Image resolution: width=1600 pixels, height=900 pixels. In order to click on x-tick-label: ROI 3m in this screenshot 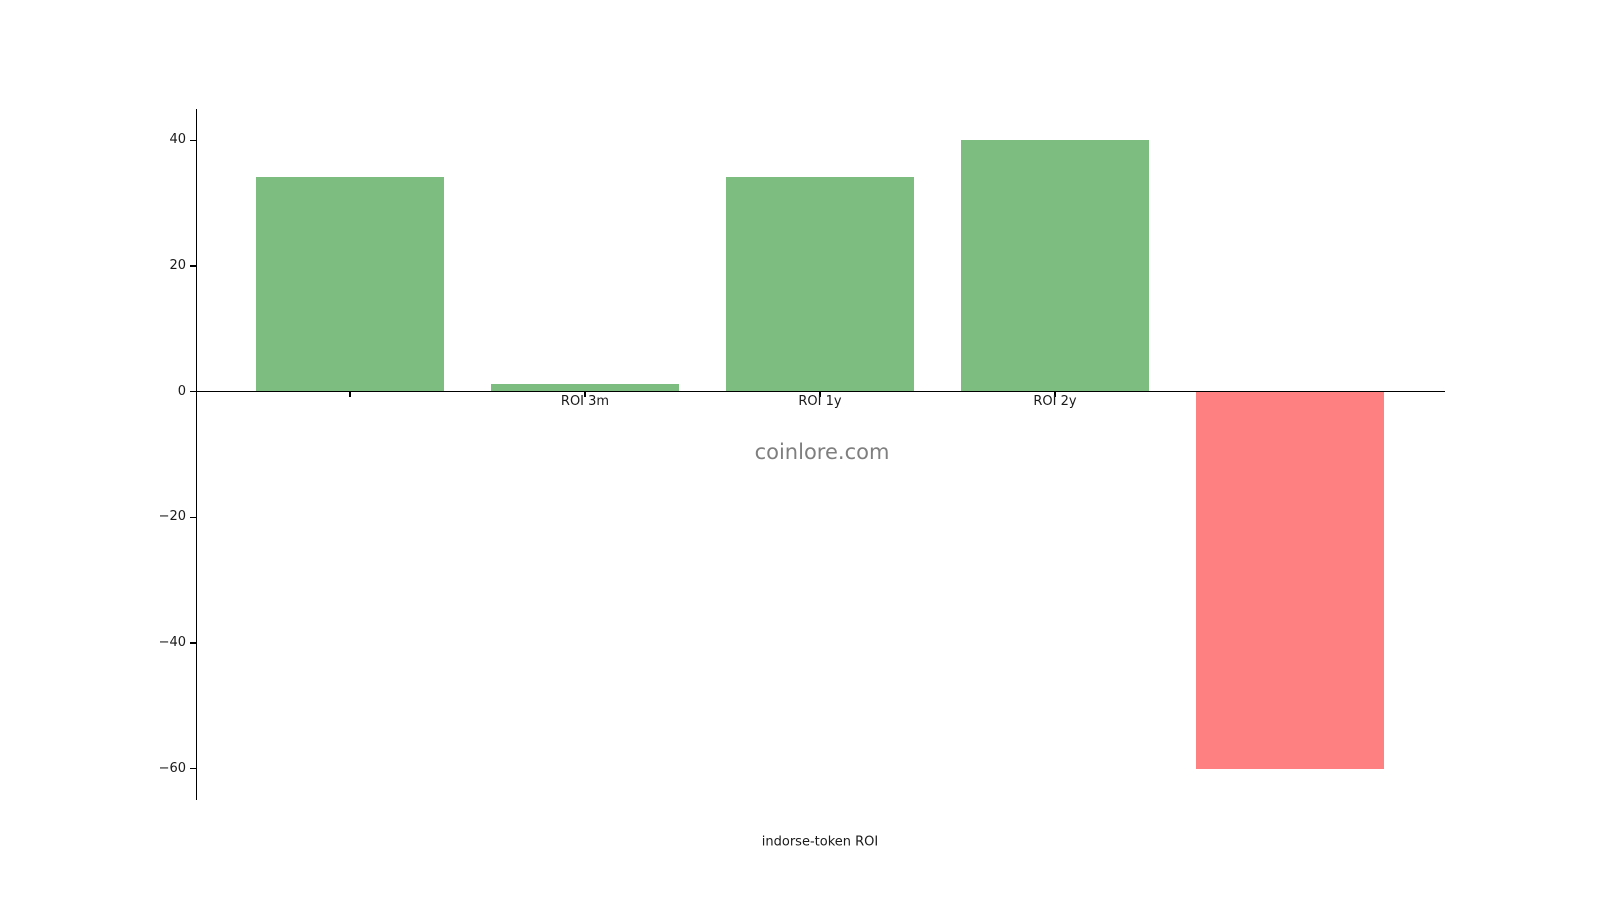, I will do `click(585, 401)`.